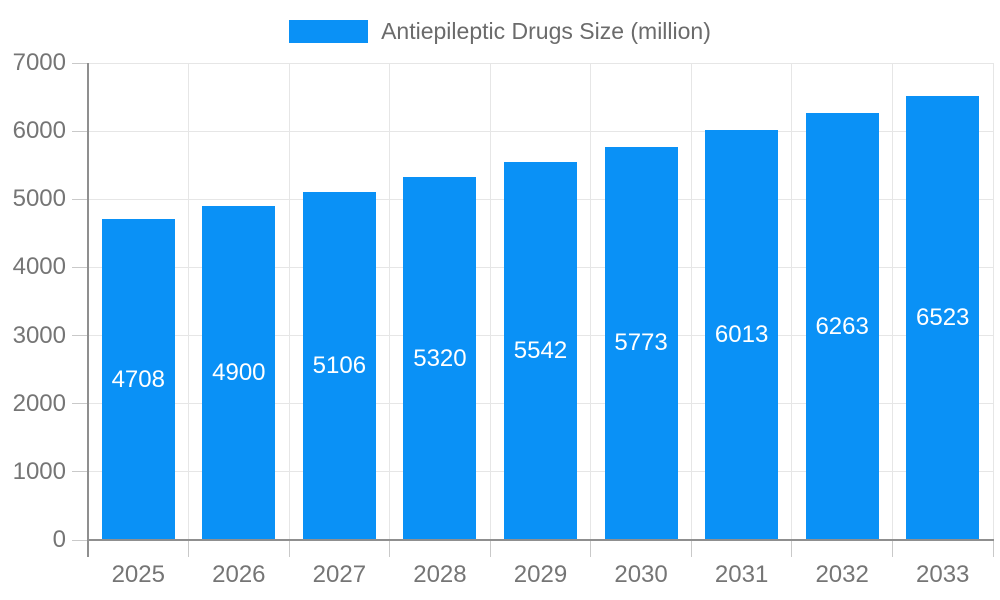  I want to click on bar-value-label: 6263, so click(842, 326).